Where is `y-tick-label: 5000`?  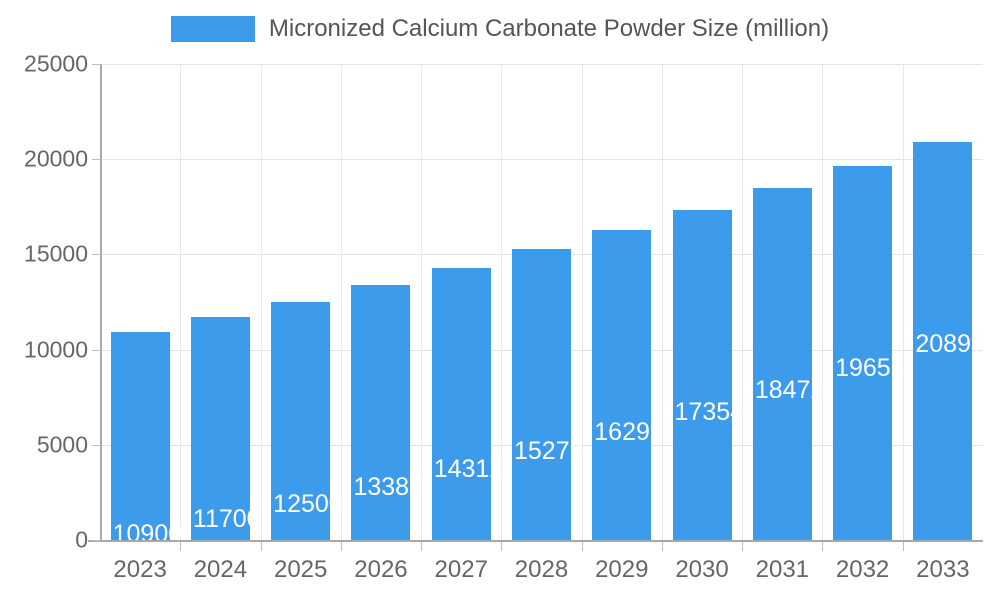 y-tick-label: 5000 is located at coordinates (62, 444).